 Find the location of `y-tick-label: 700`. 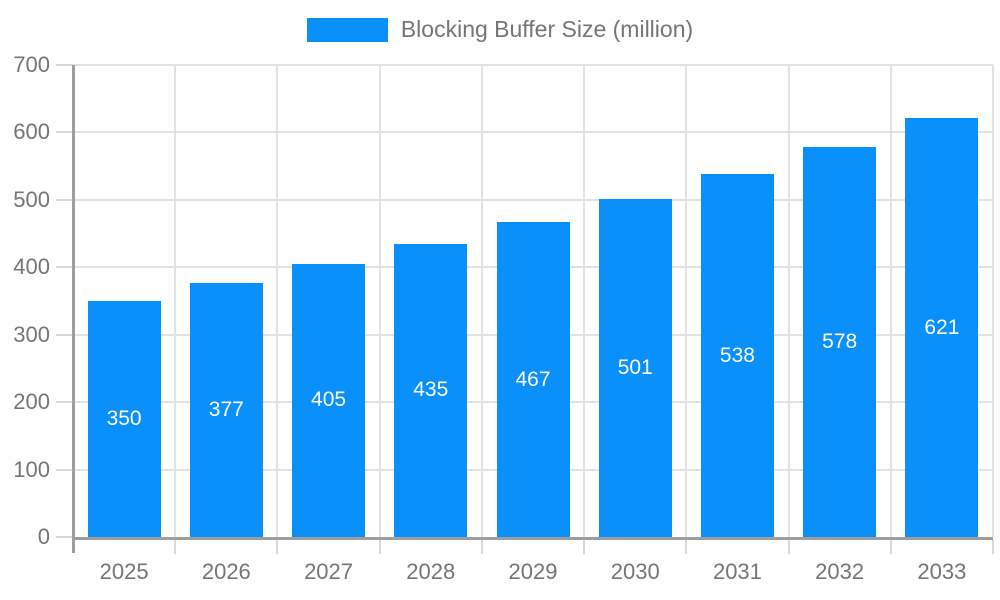

y-tick-label: 700 is located at coordinates (31, 64).